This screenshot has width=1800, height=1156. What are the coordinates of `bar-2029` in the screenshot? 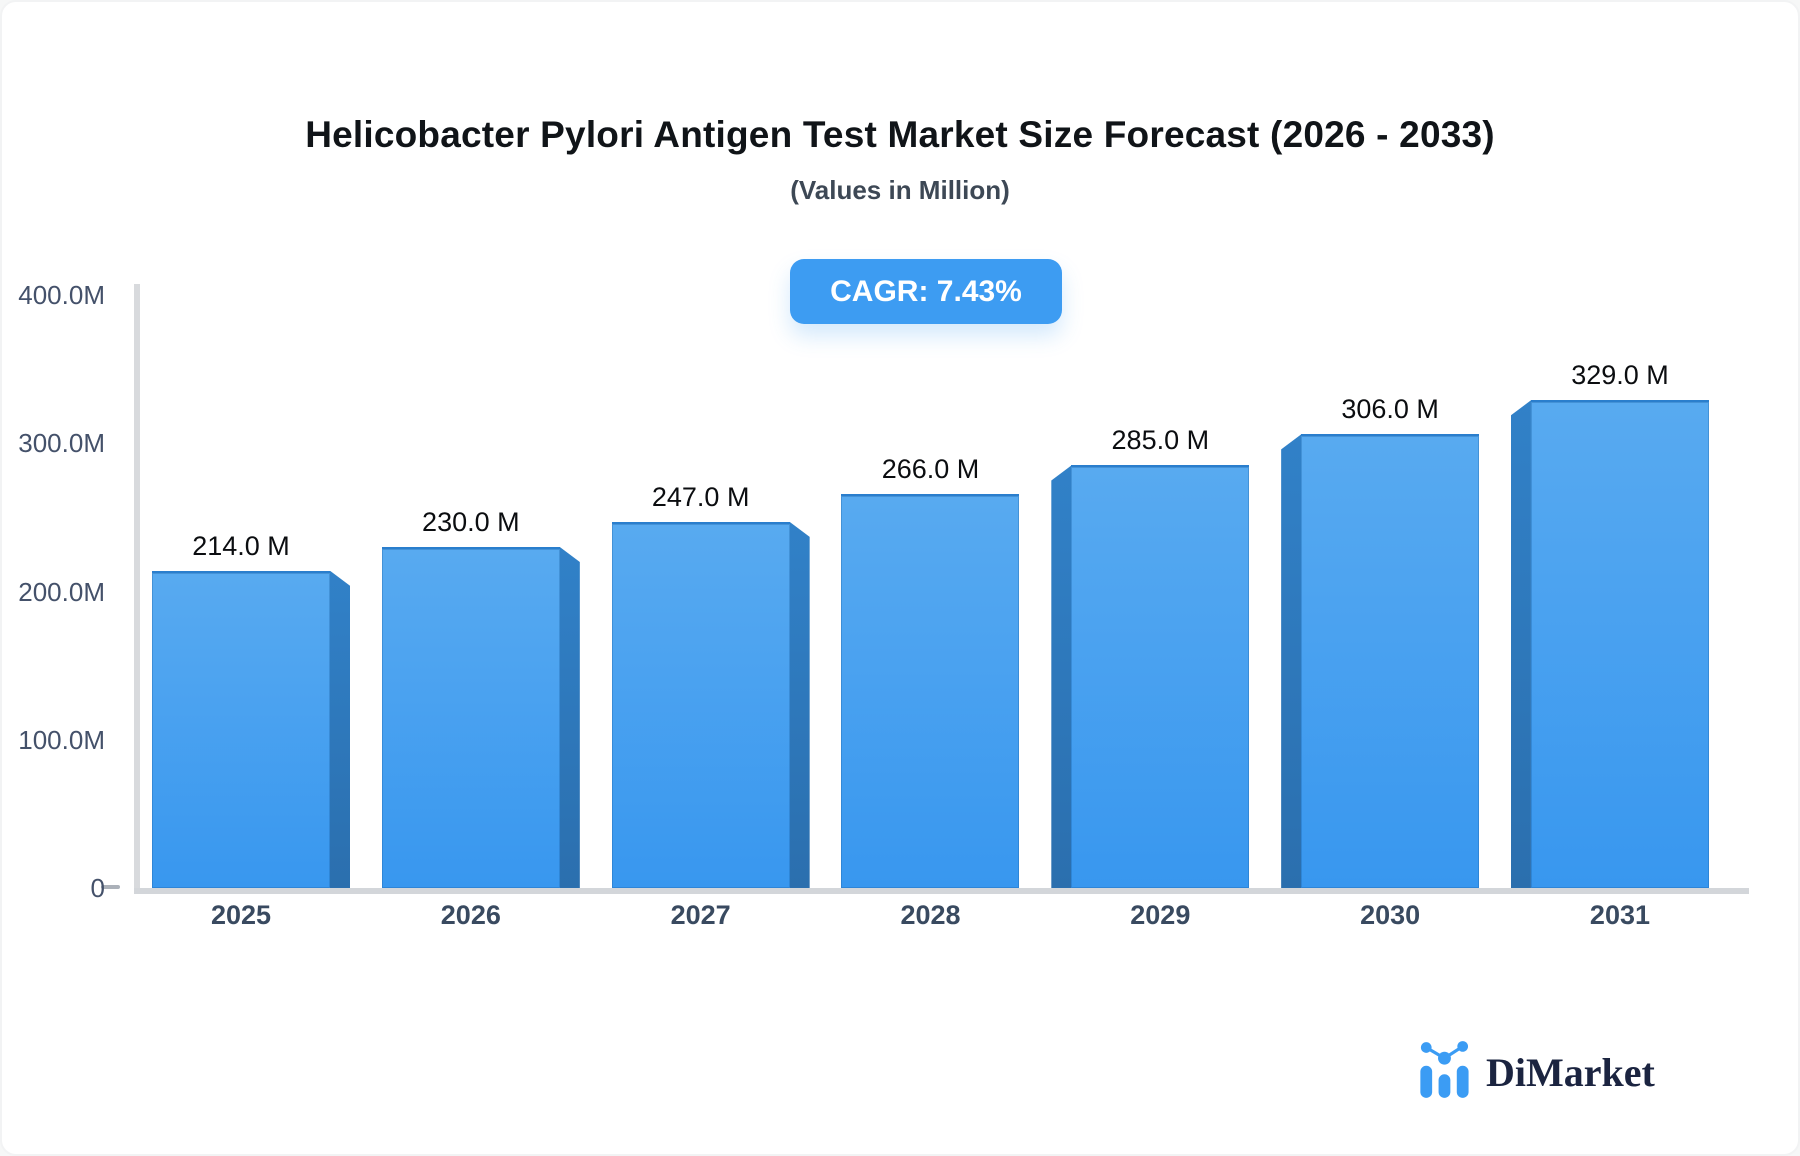 It's located at (1160, 676).